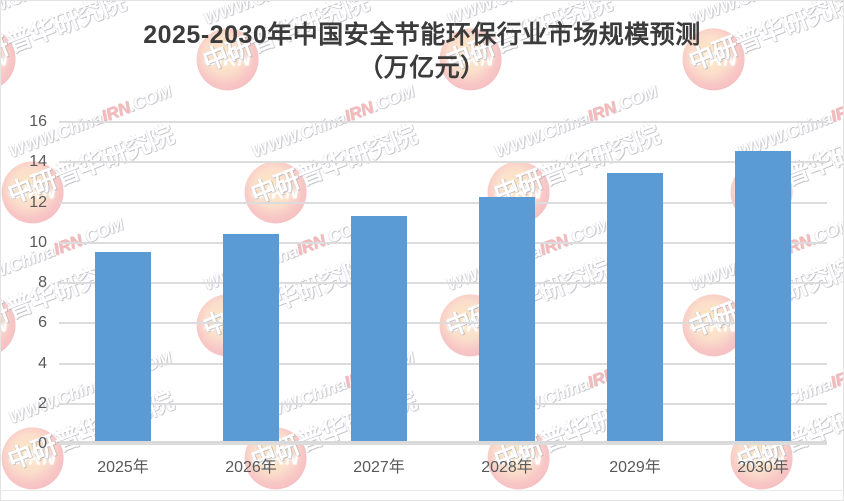  What do you see at coordinates (42, 323) in the screenshot?
I see `y-axis-tick-label: 6` at bounding box center [42, 323].